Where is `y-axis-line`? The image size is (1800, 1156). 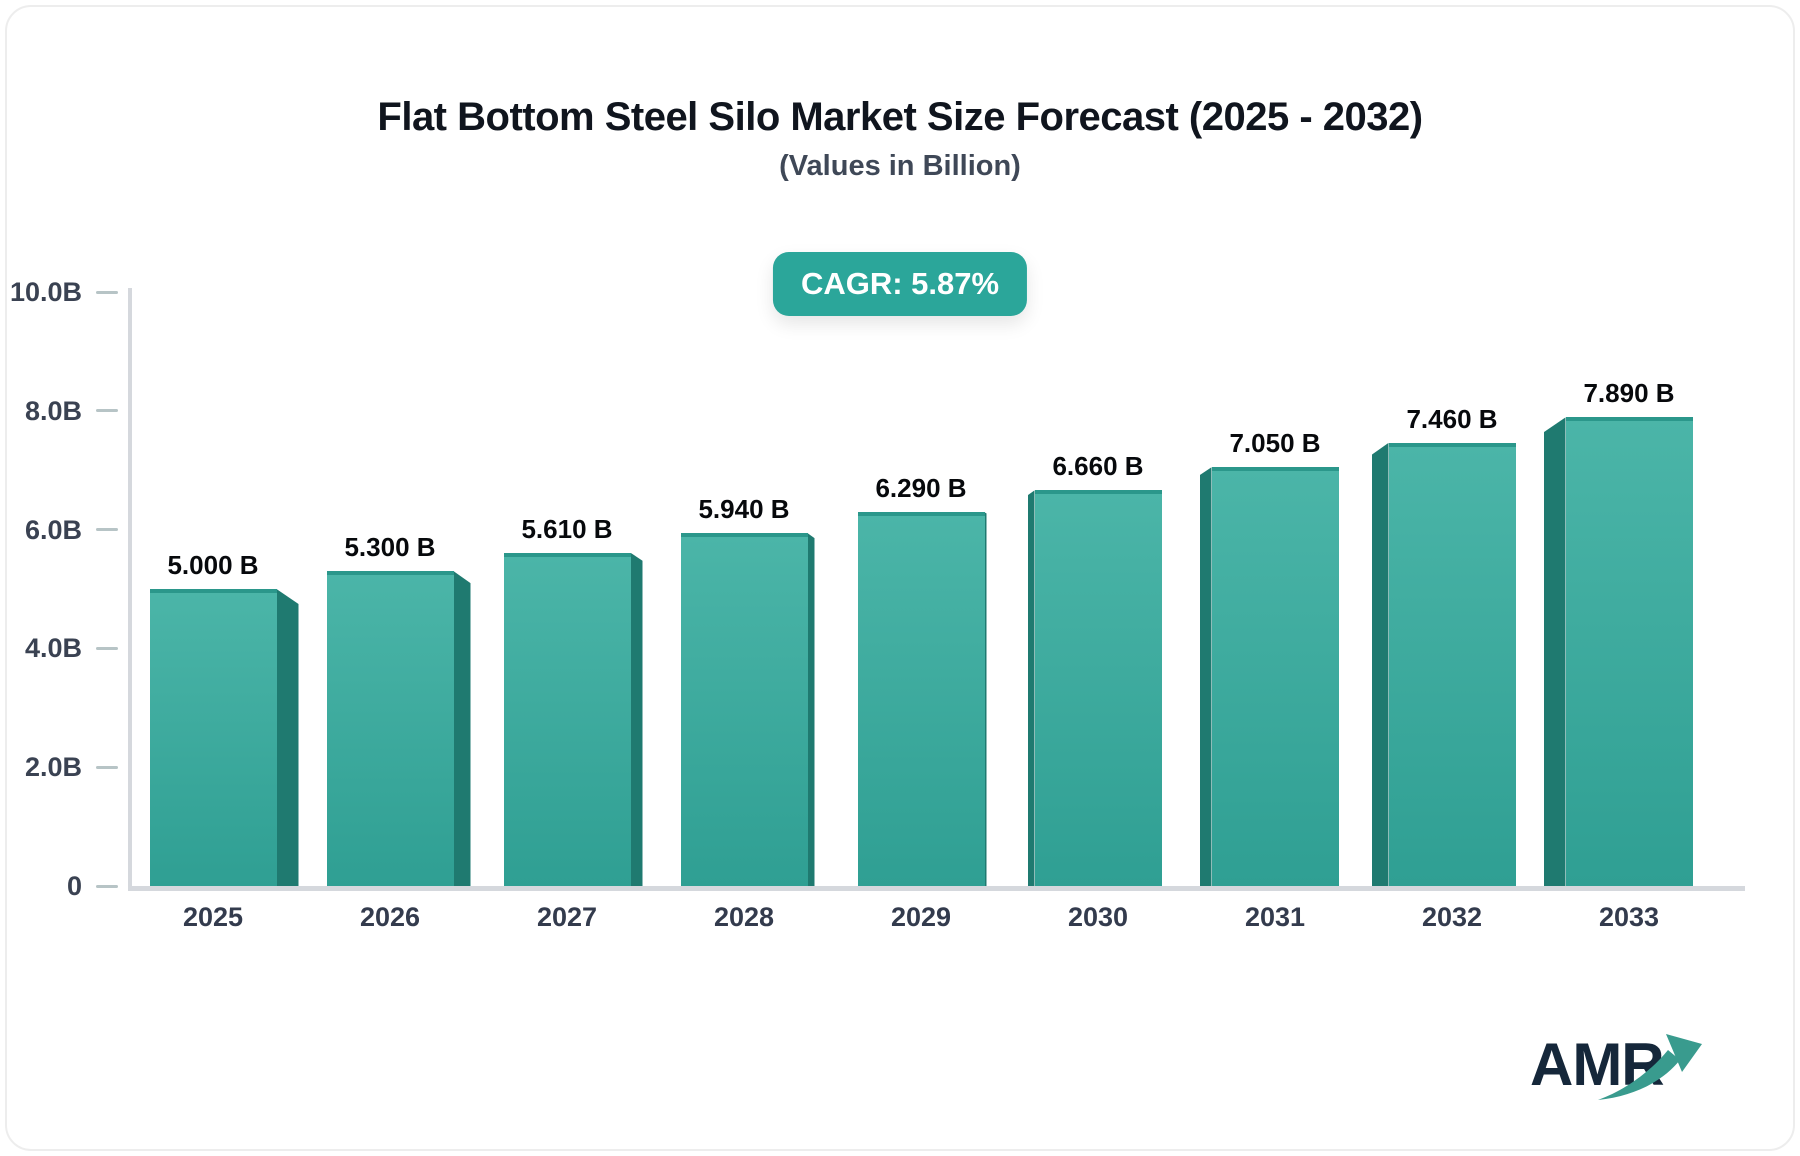
y-axis-line is located at coordinates (130, 587).